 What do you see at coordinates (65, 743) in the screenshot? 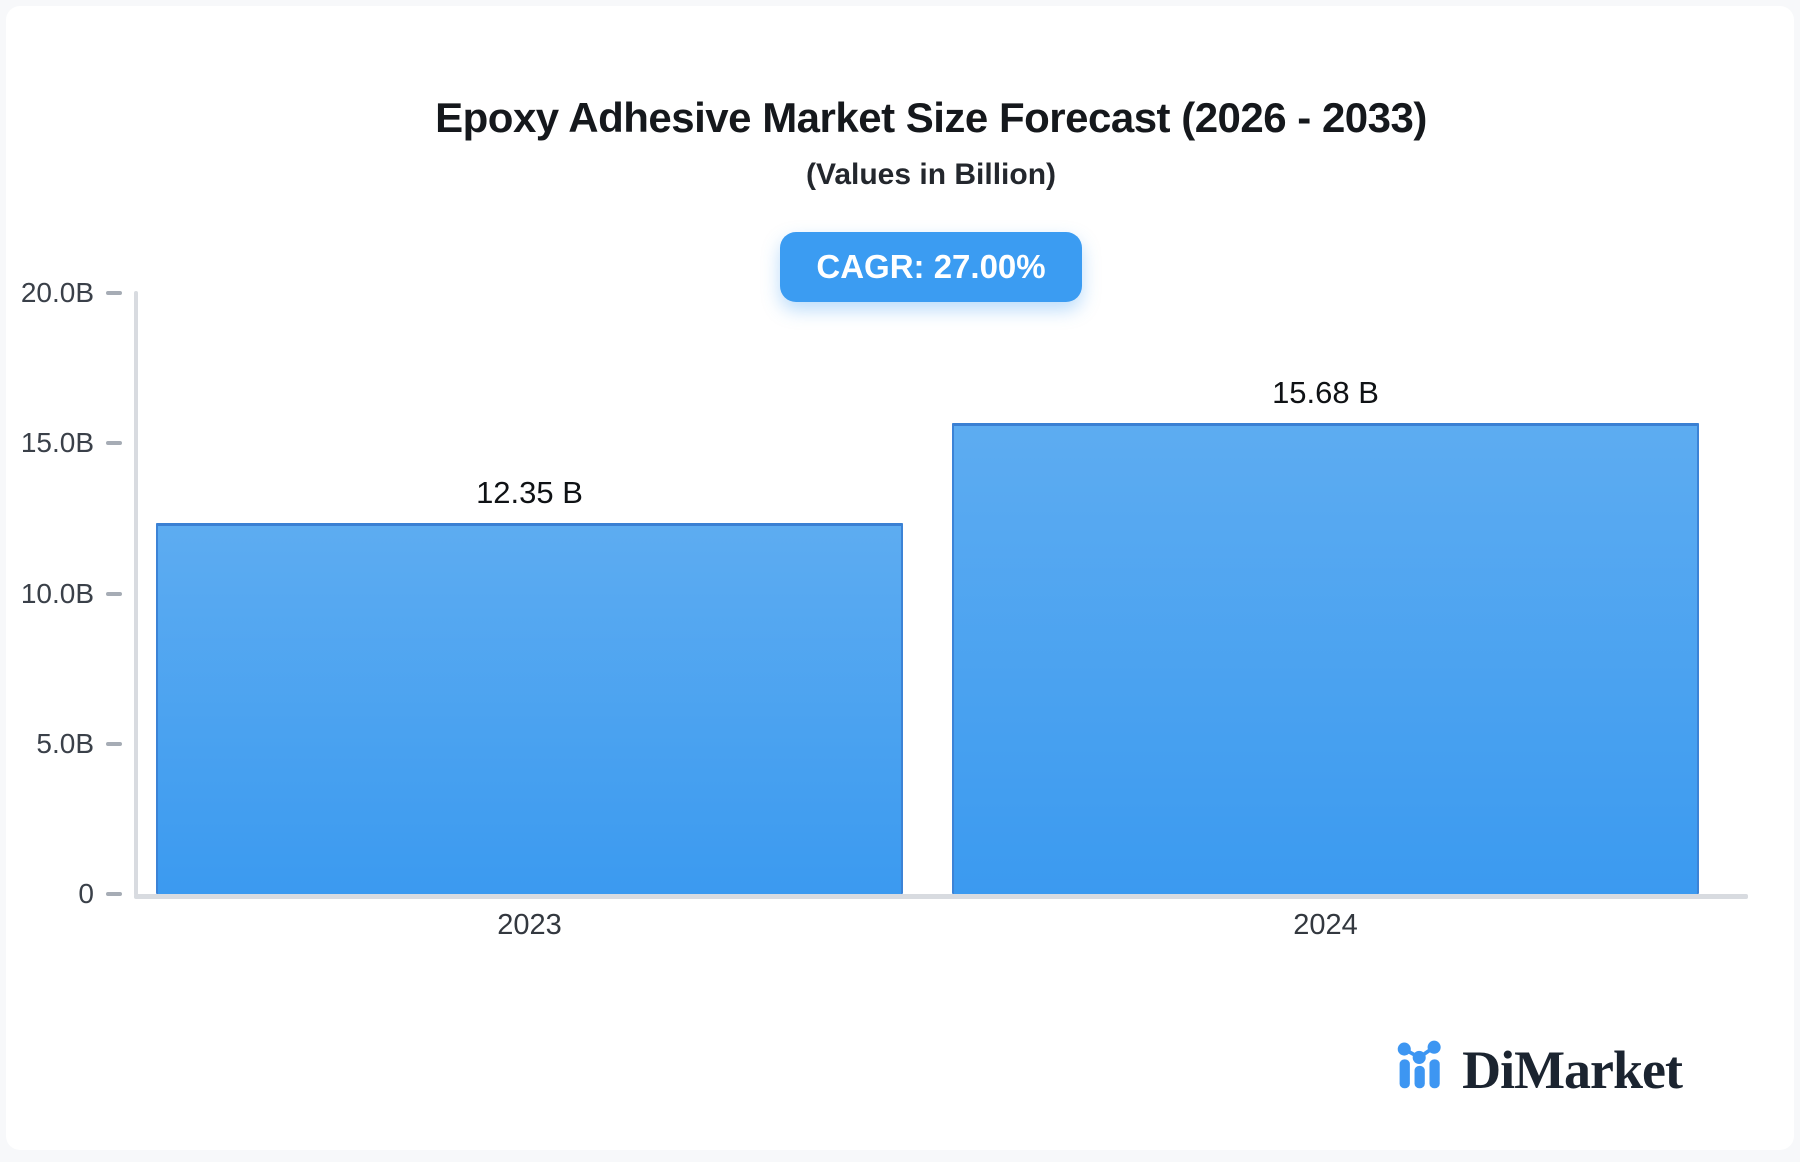
I see `y-axis-tick-label: 5.0B` at bounding box center [65, 743].